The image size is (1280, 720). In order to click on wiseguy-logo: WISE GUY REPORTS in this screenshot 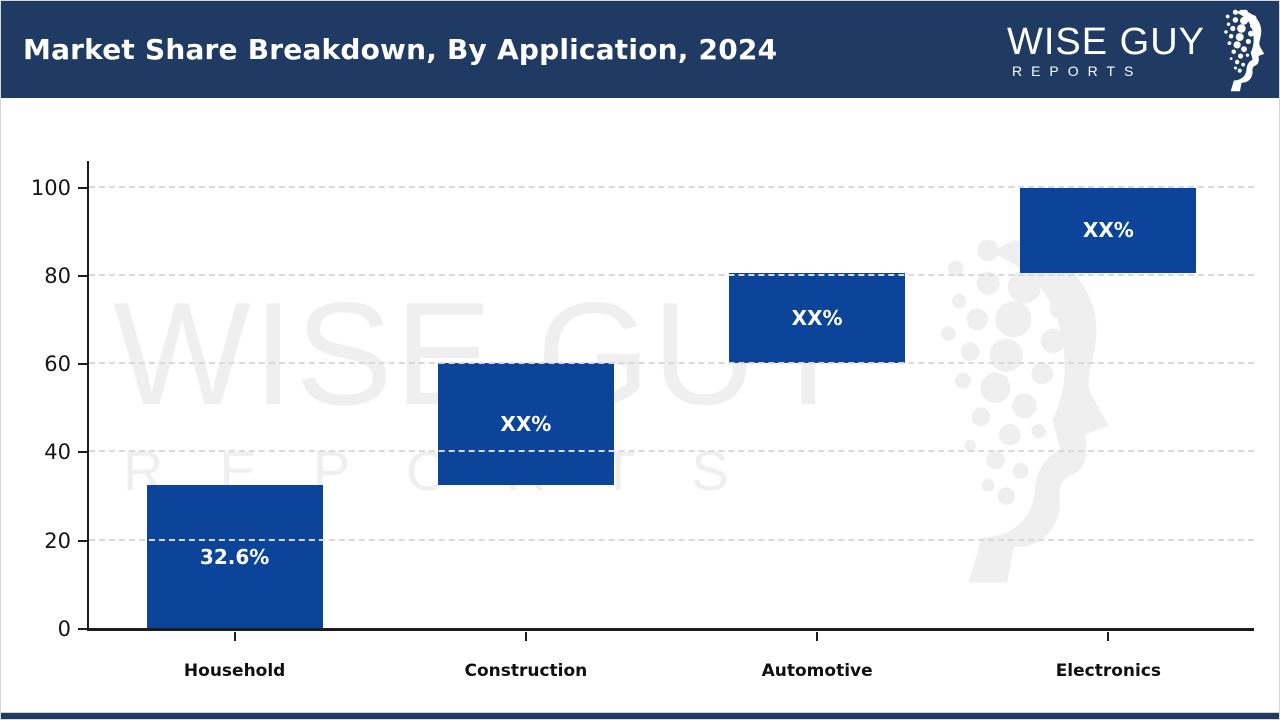, I will do `click(1138, 50)`.